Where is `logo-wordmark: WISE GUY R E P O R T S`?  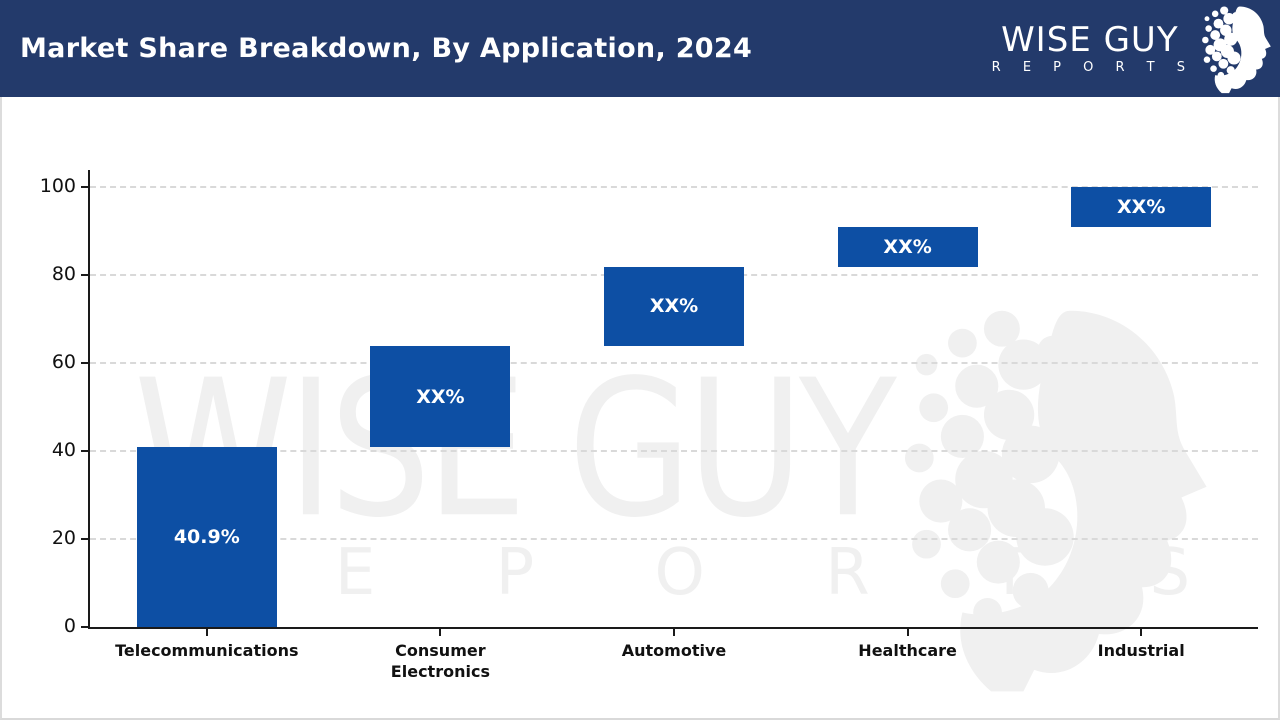 logo-wordmark: WISE GUY R E P O R T S is located at coordinates (1090, 49).